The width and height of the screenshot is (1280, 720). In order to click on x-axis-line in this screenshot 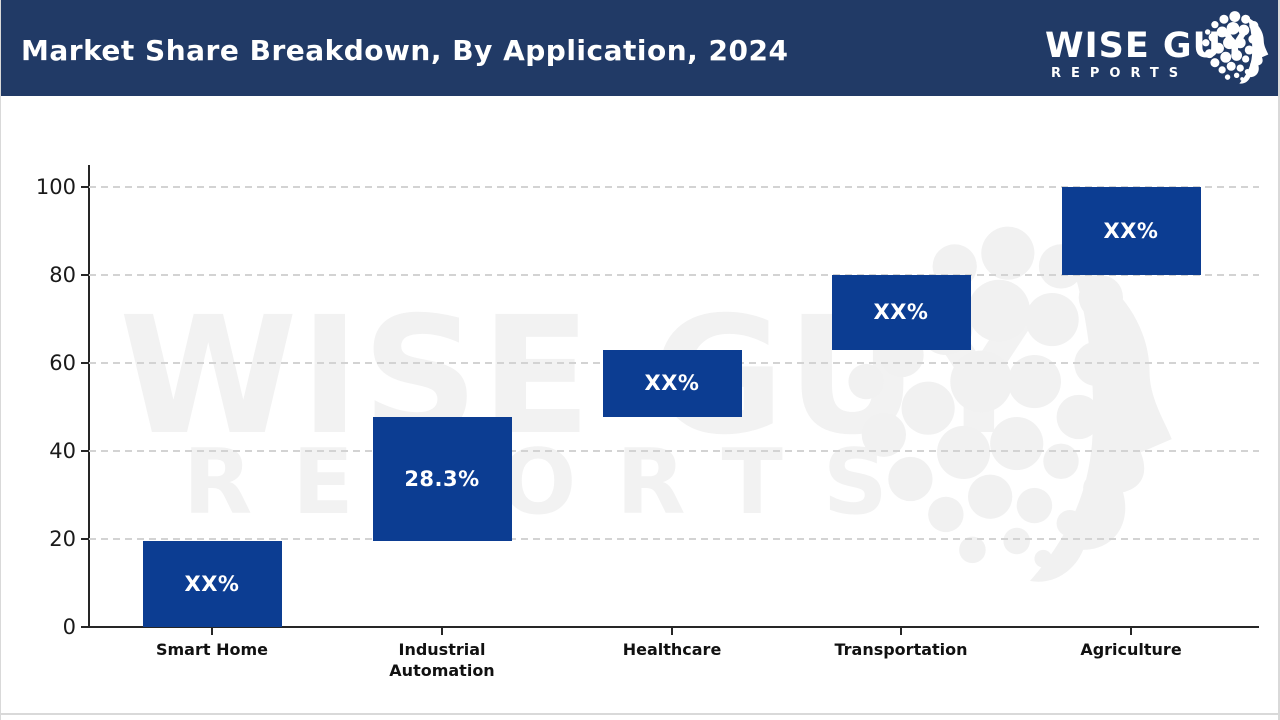, I will do `click(673, 627)`.